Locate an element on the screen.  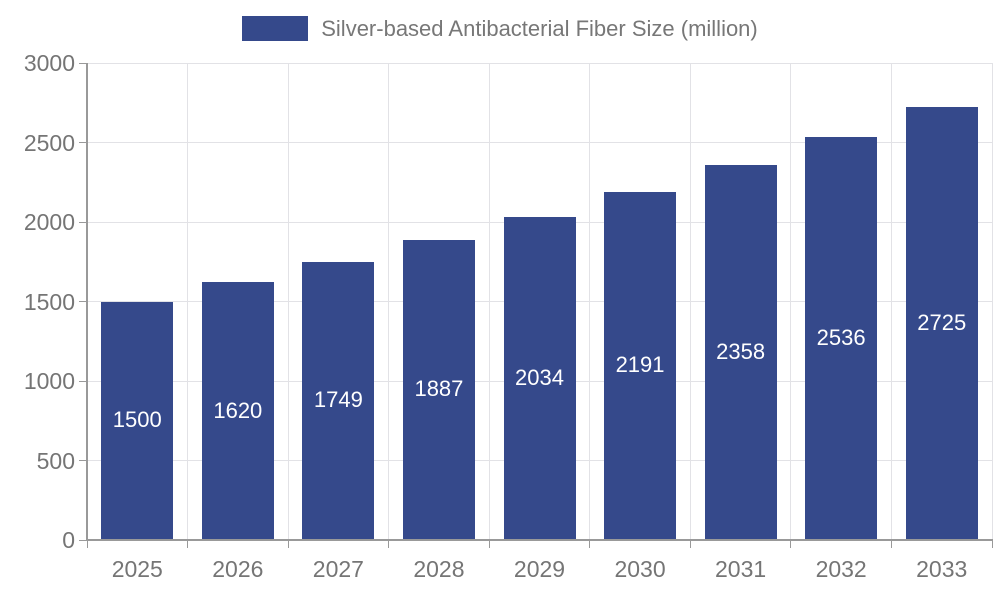
bar-value-label: 2034 is located at coordinates (539, 377).